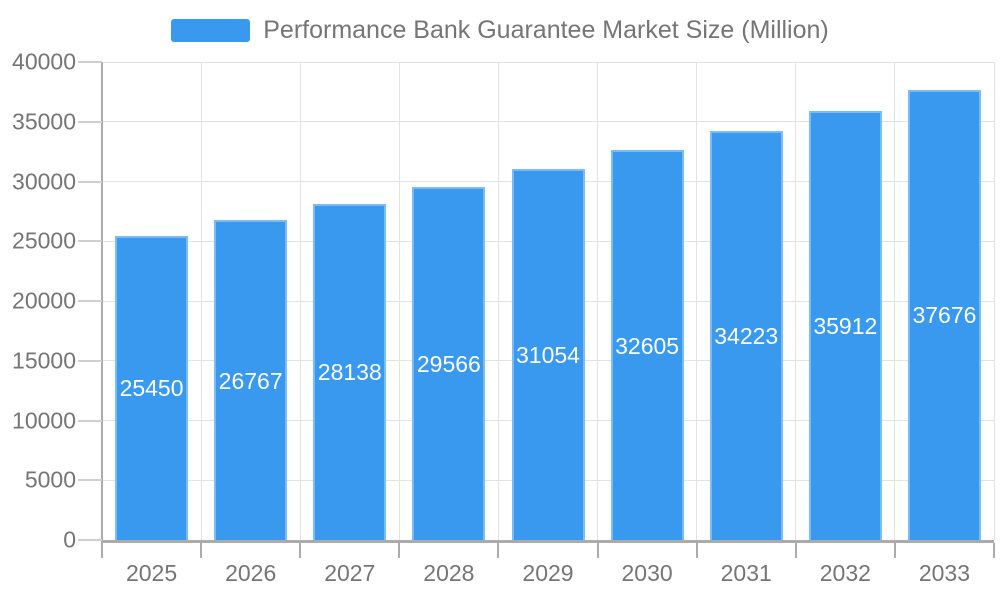 The image size is (1000, 600). Describe the element at coordinates (44, 61) in the screenshot. I see `y-axis-label-40000: 40000` at that location.